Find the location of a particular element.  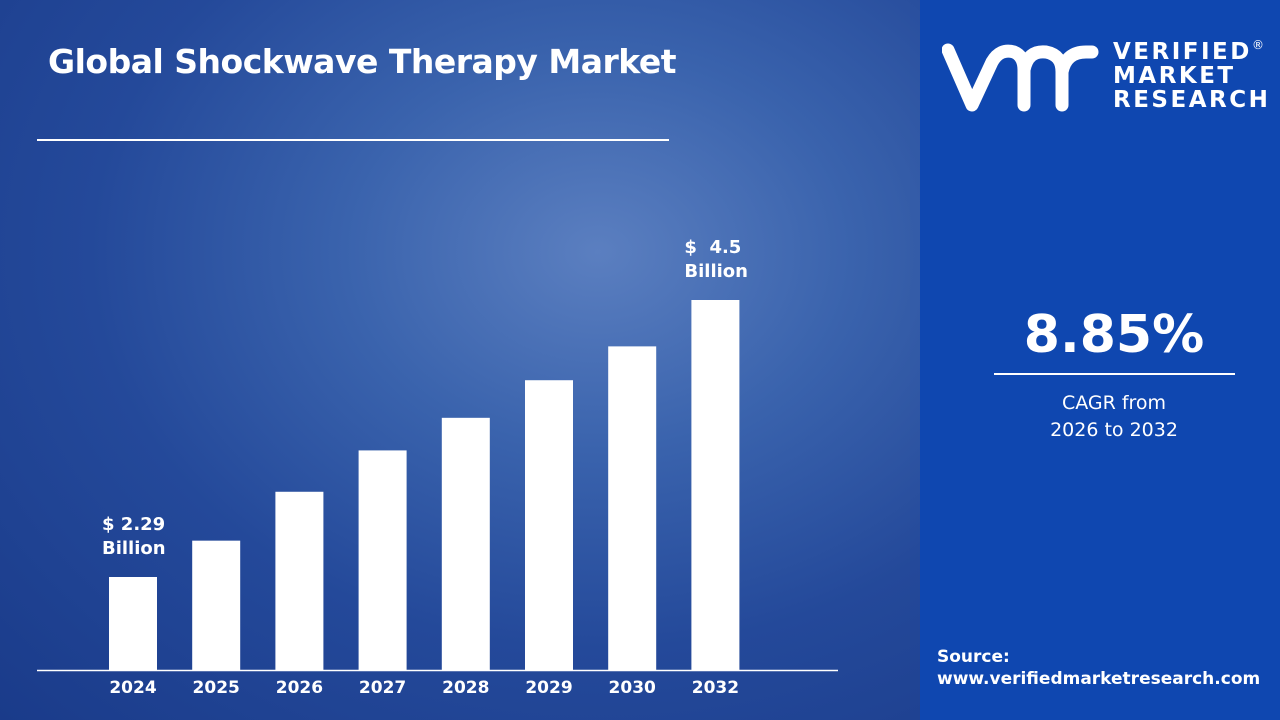

bar-2024 is located at coordinates (133, 623).